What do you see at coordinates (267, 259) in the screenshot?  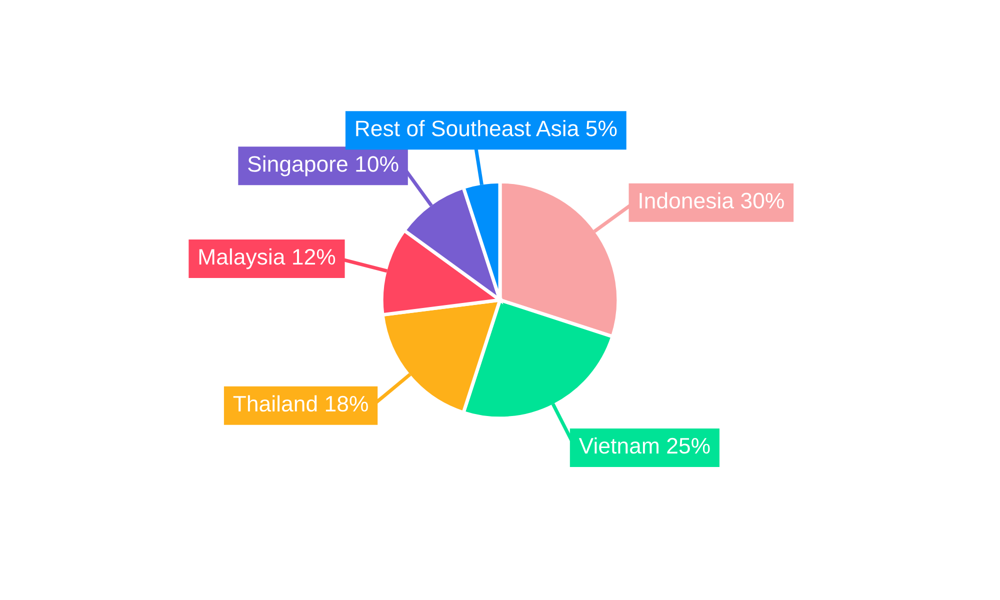 I see `slice-label: Malaysia 12%` at bounding box center [267, 259].